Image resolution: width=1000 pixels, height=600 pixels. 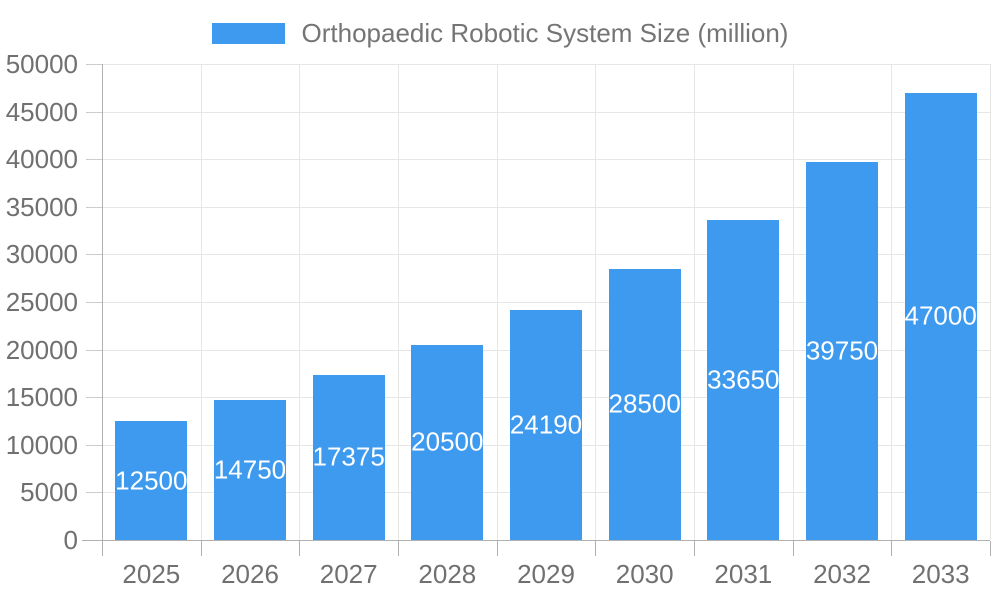 What do you see at coordinates (41, 397) in the screenshot?
I see `y-axis-label: 15000` at bounding box center [41, 397].